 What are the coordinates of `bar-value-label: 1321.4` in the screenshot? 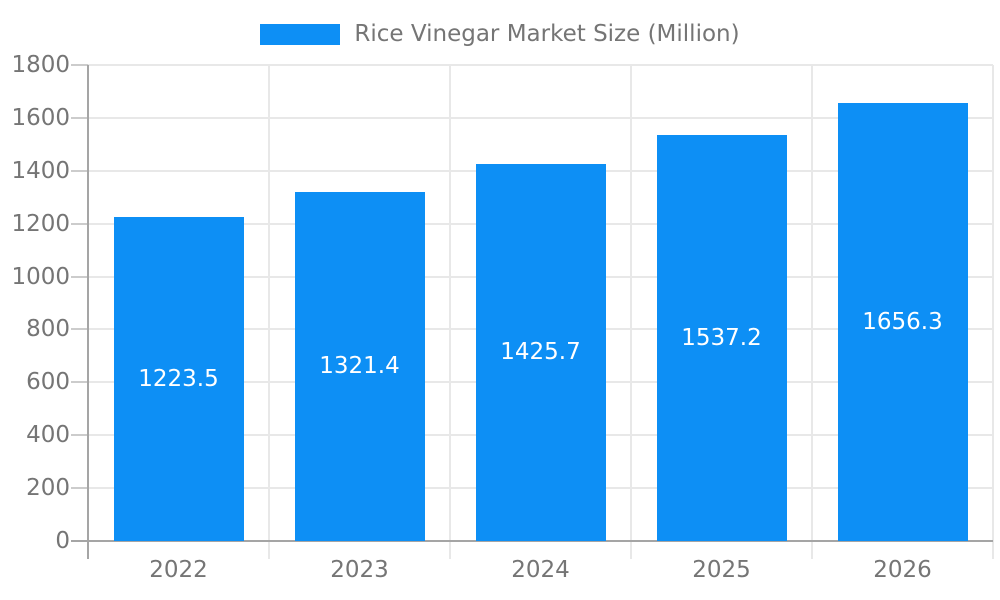 It's located at (359, 366).